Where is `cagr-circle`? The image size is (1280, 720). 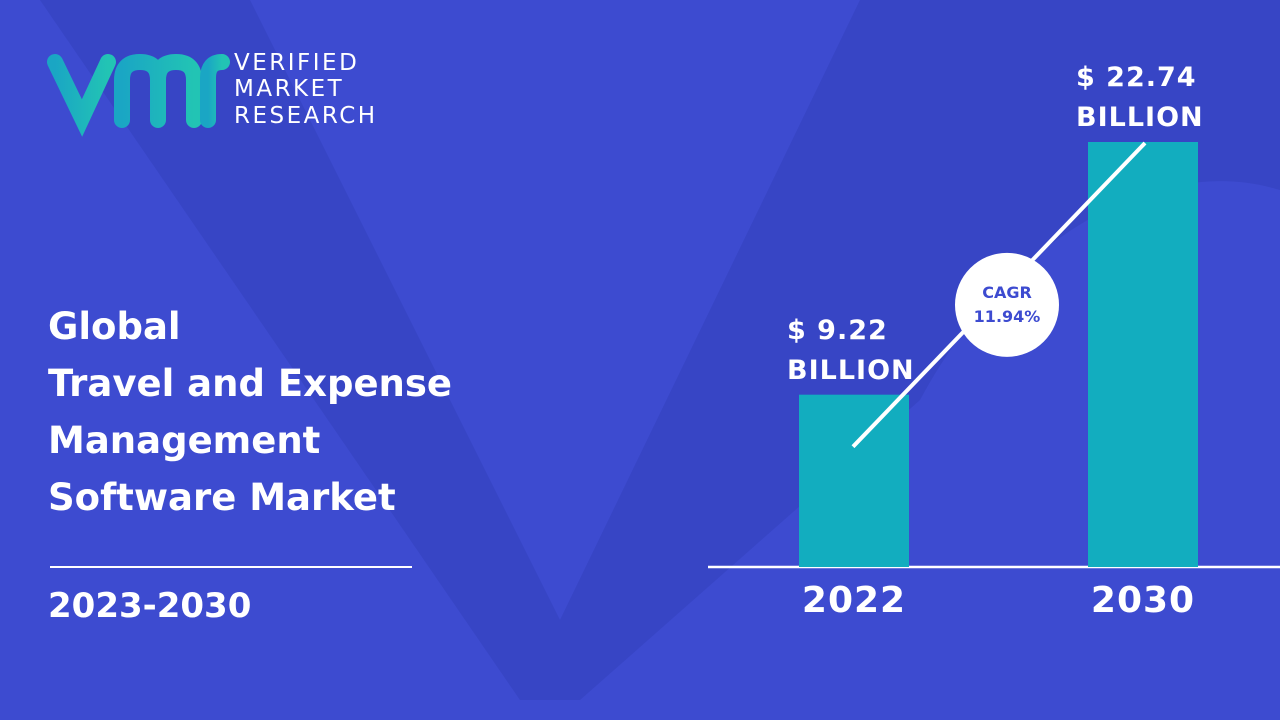
cagr-circle is located at coordinates (1007, 304).